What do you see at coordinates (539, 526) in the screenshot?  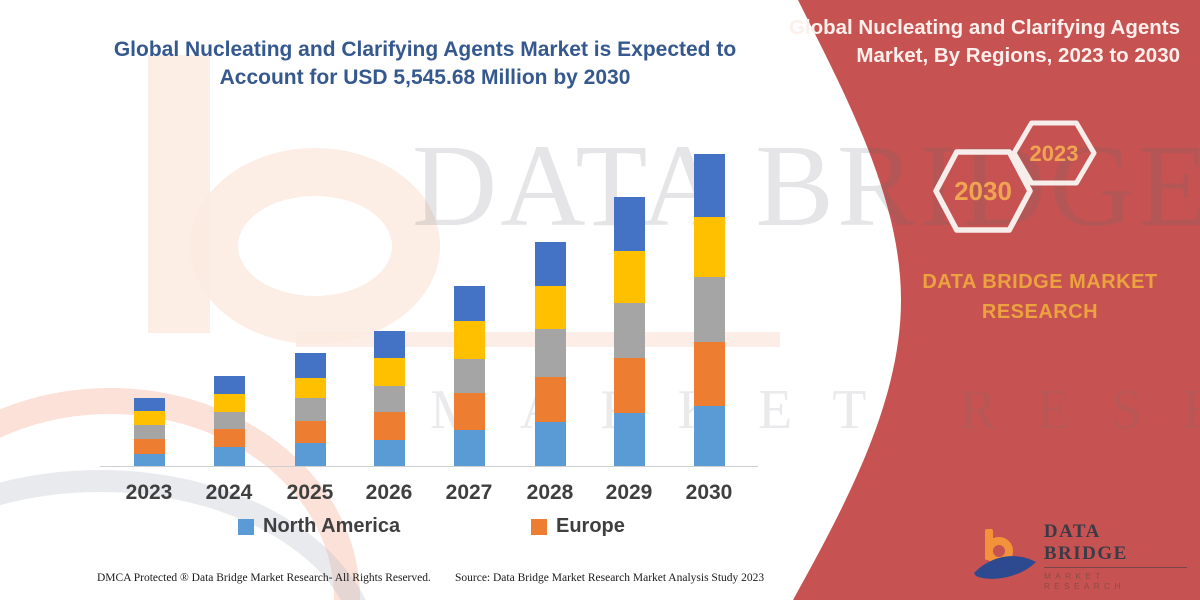 I see `legend-swatch-europe` at bounding box center [539, 526].